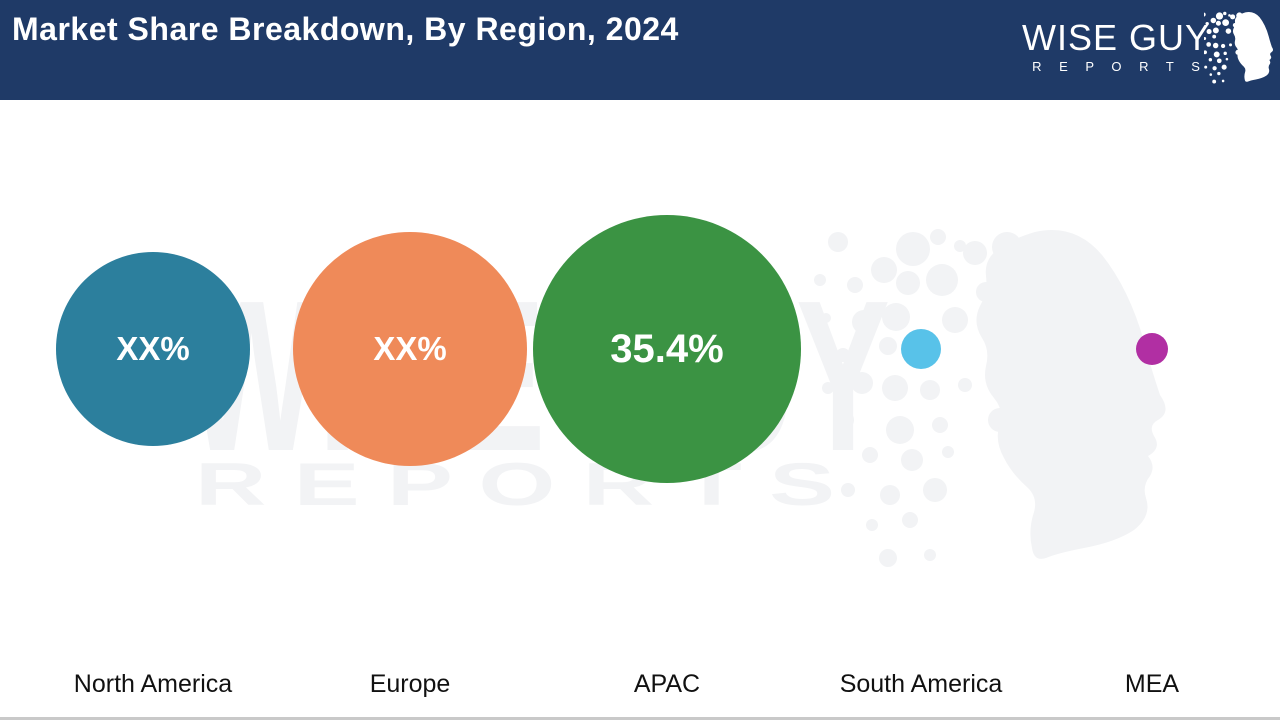  What do you see at coordinates (1152, 684) in the screenshot?
I see `category-label-mea: MEA` at bounding box center [1152, 684].